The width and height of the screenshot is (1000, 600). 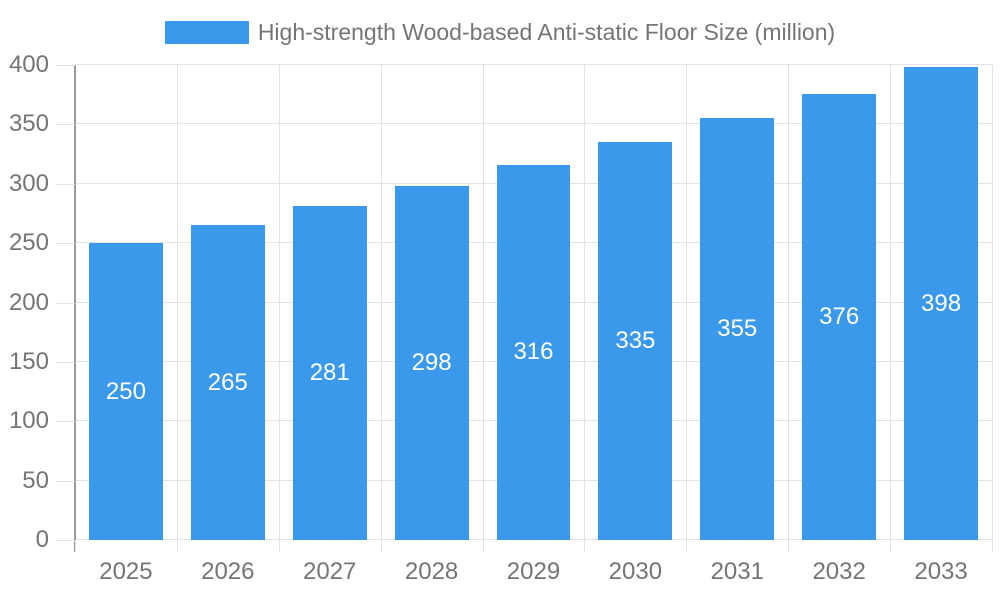 What do you see at coordinates (28, 302) in the screenshot?
I see `y-tick-label: 200` at bounding box center [28, 302].